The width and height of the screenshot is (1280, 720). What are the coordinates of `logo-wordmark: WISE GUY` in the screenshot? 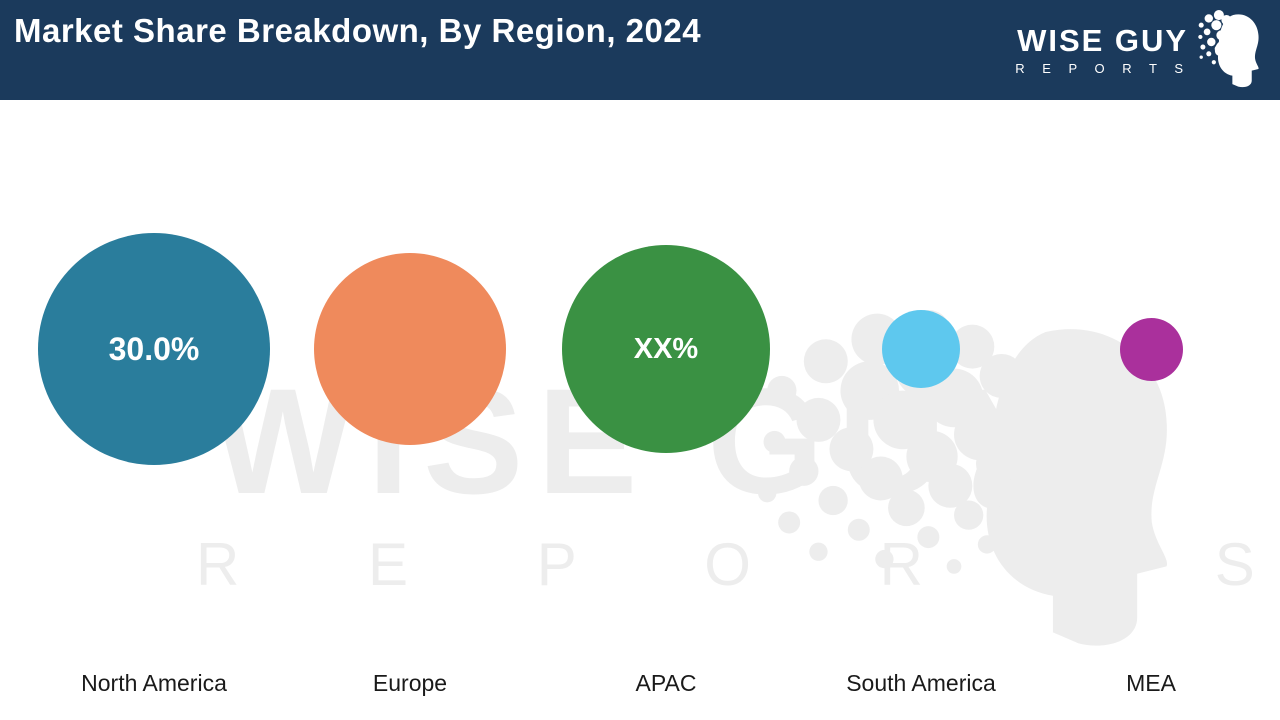 It's located at (1103, 41).